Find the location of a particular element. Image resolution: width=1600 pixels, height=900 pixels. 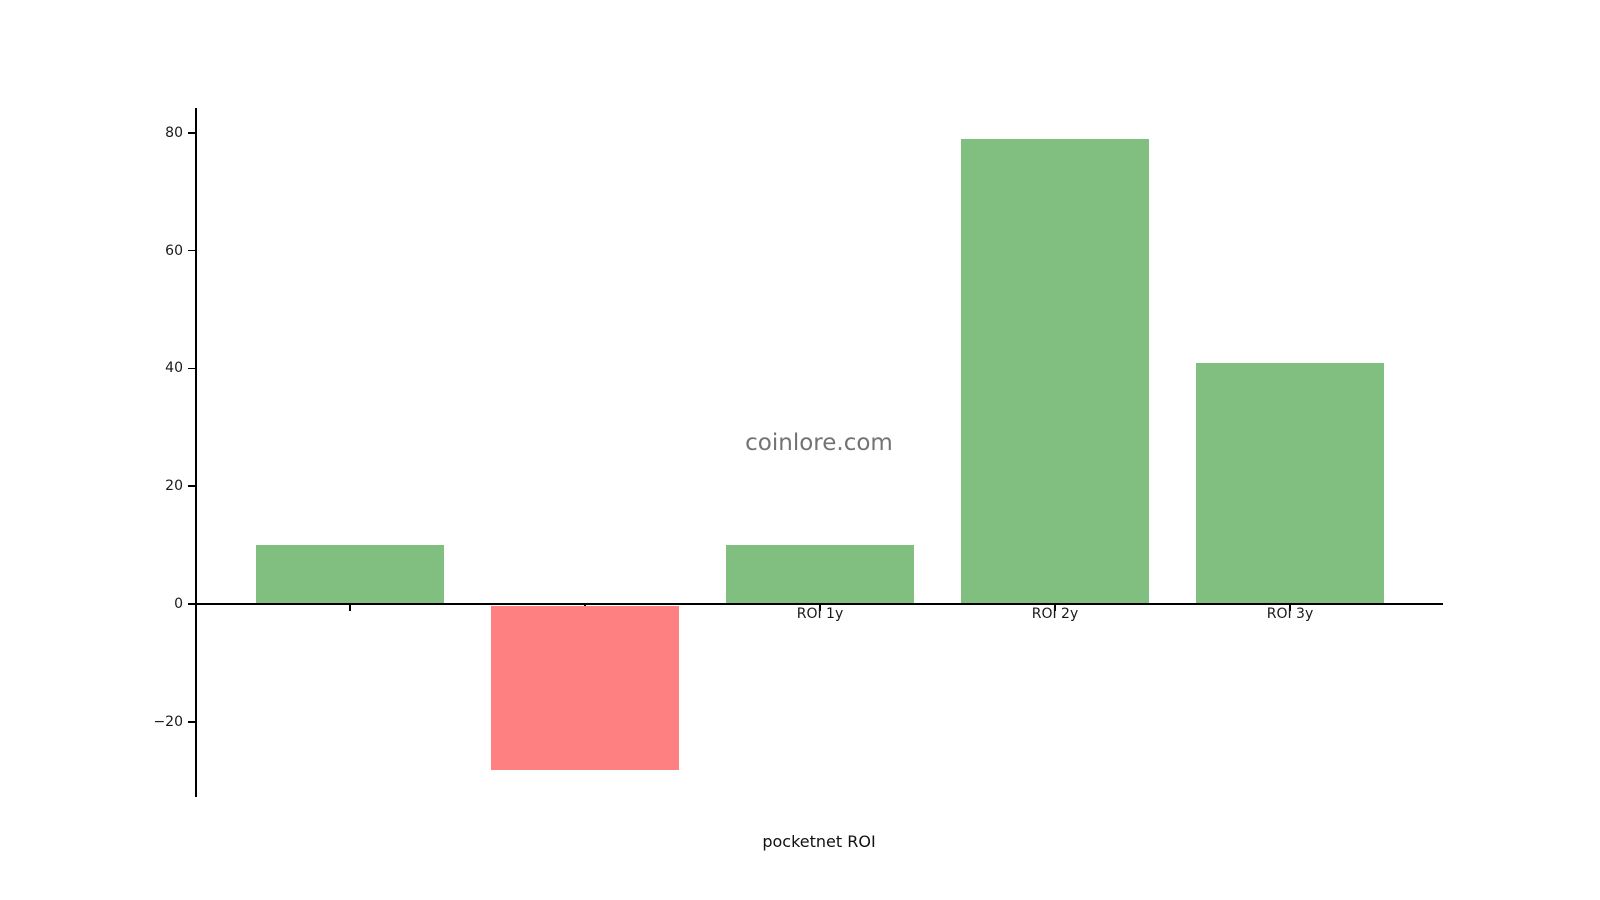

y-tick-label: 60 is located at coordinates (174, 250).